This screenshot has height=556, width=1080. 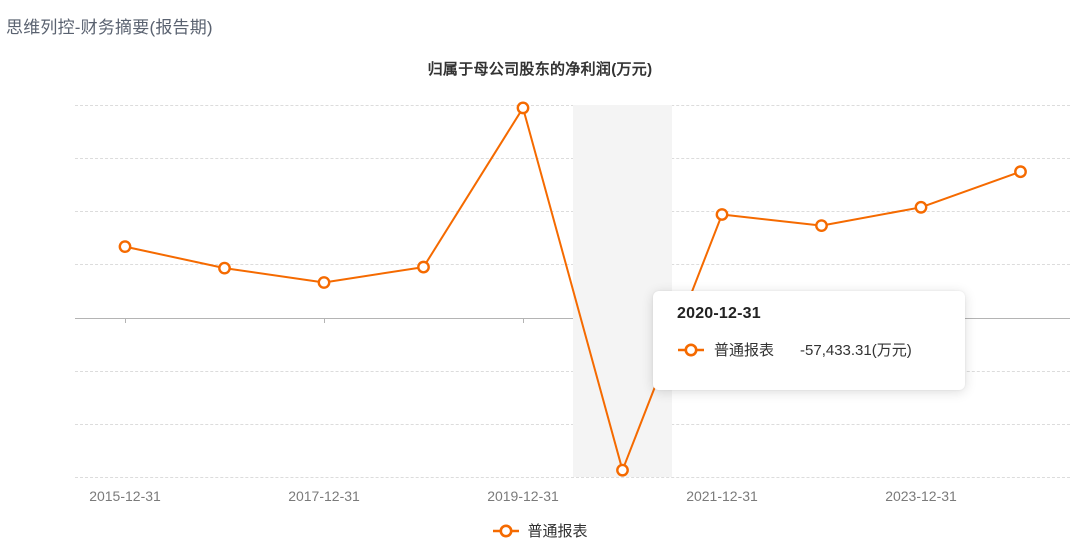 What do you see at coordinates (572, 318) in the screenshot?
I see `zero-axis-line` at bounding box center [572, 318].